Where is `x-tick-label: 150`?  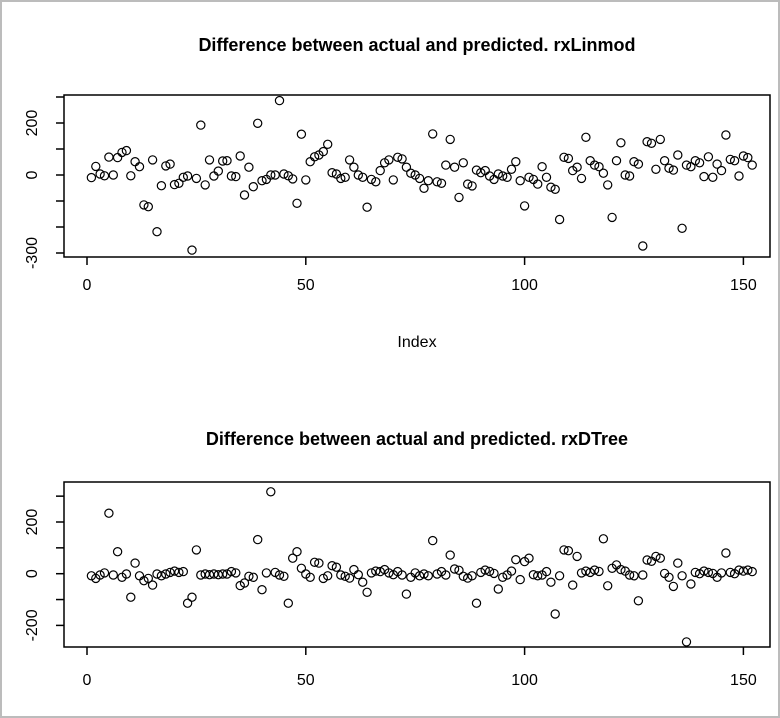 x-tick-label: 150 is located at coordinates (743, 680).